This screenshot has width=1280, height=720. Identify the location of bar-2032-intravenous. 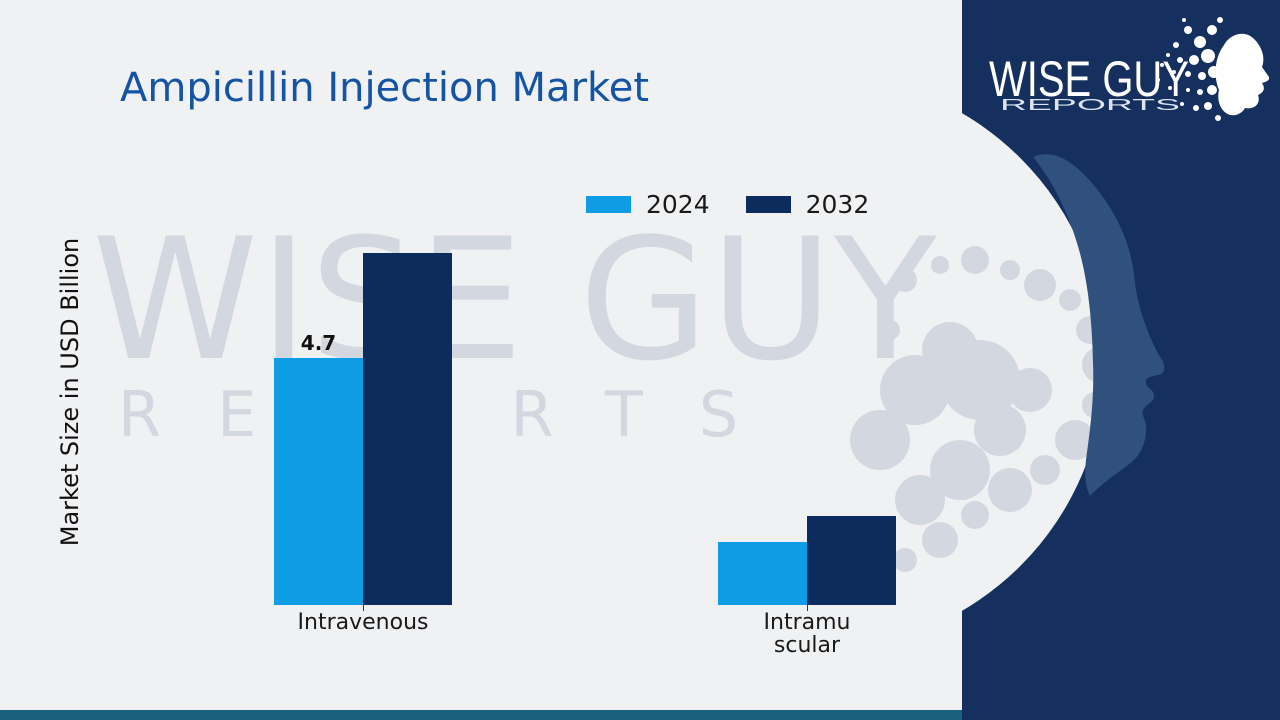
(407, 429).